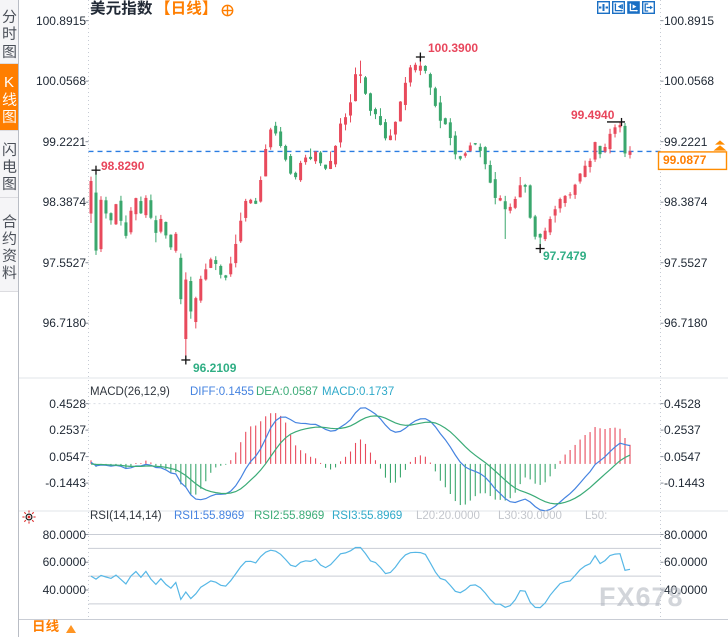 The image size is (728, 637). What do you see at coordinates (227, 10) in the screenshot?
I see `chart-settings-icon` at bounding box center [227, 10].